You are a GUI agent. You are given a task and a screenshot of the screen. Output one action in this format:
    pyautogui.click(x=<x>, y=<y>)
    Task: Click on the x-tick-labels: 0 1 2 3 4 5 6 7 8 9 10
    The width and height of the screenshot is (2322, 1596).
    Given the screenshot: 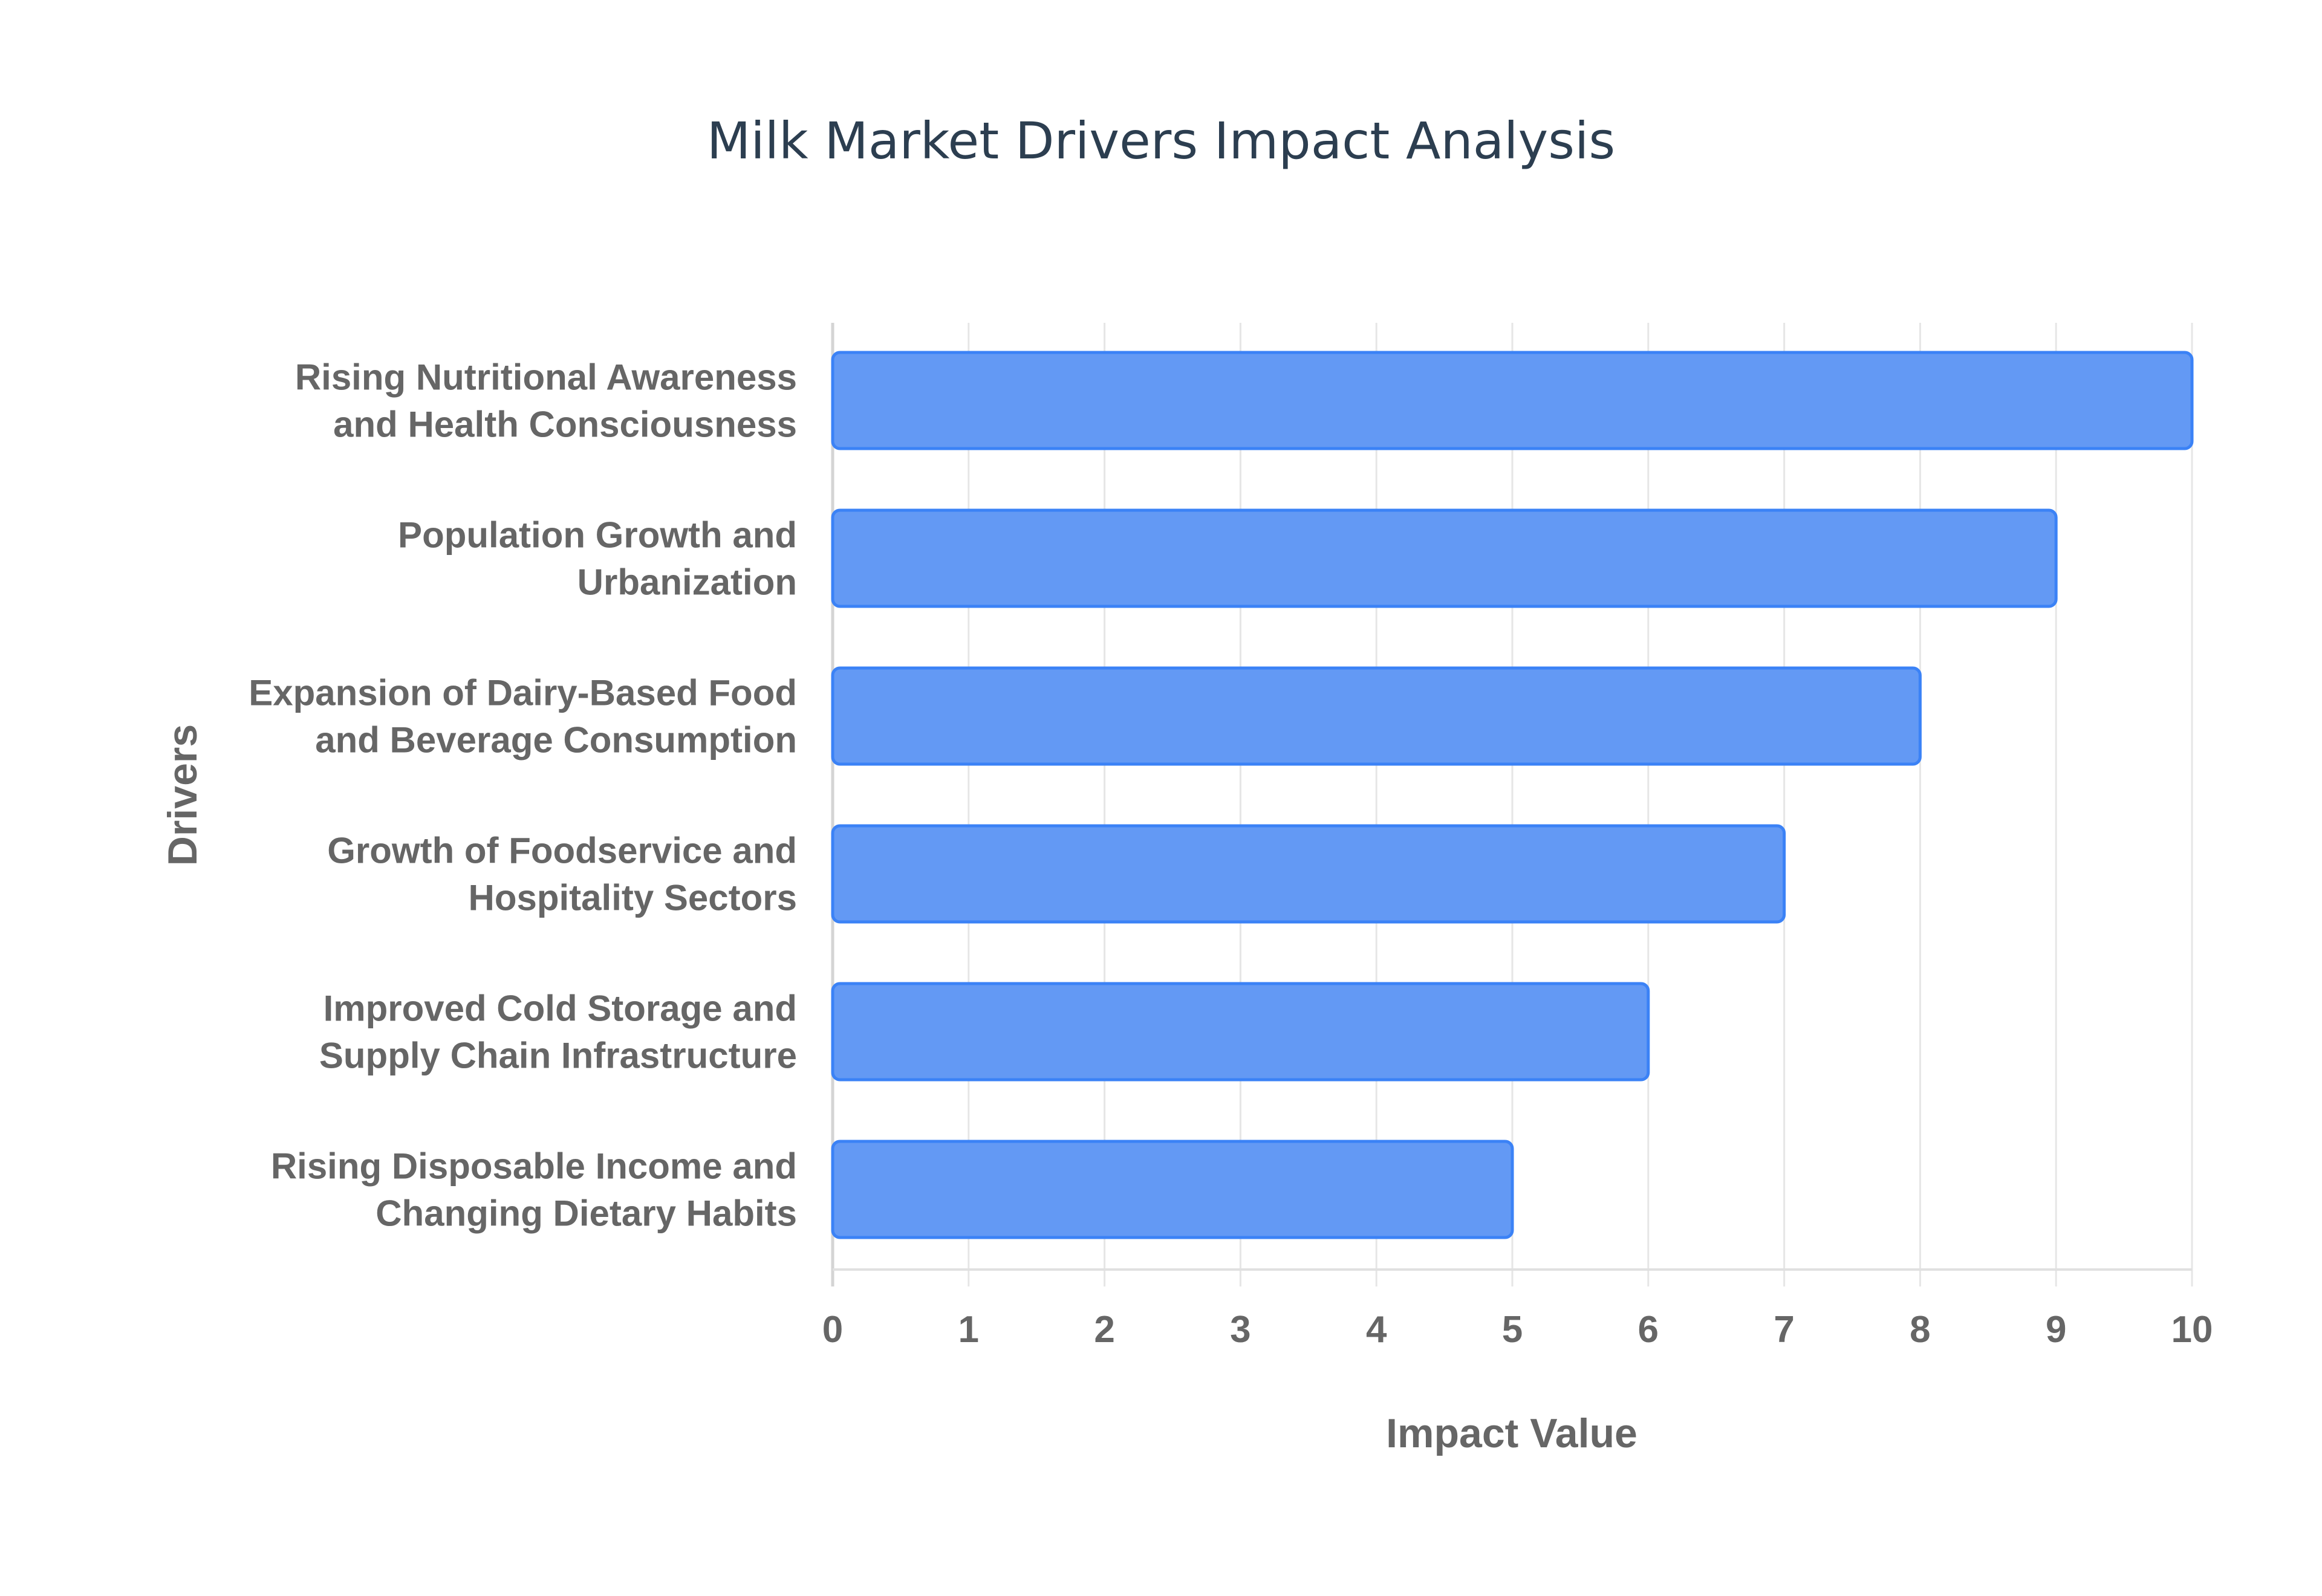 What is the action you would take?
    pyautogui.click(x=1517, y=1330)
    